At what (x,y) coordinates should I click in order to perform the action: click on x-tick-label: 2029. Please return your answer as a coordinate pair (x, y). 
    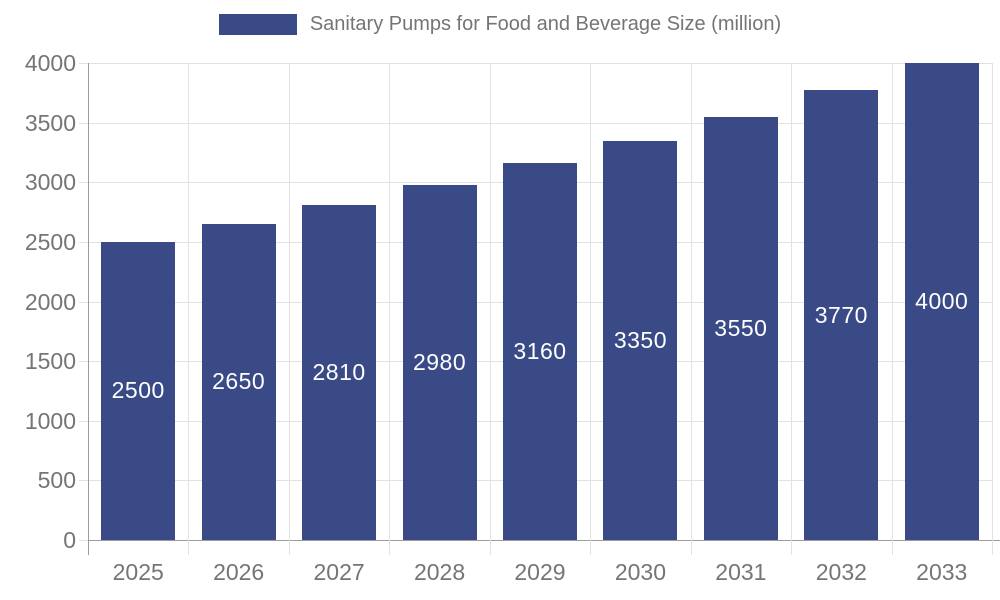
    Looking at the image, I should click on (540, 572).